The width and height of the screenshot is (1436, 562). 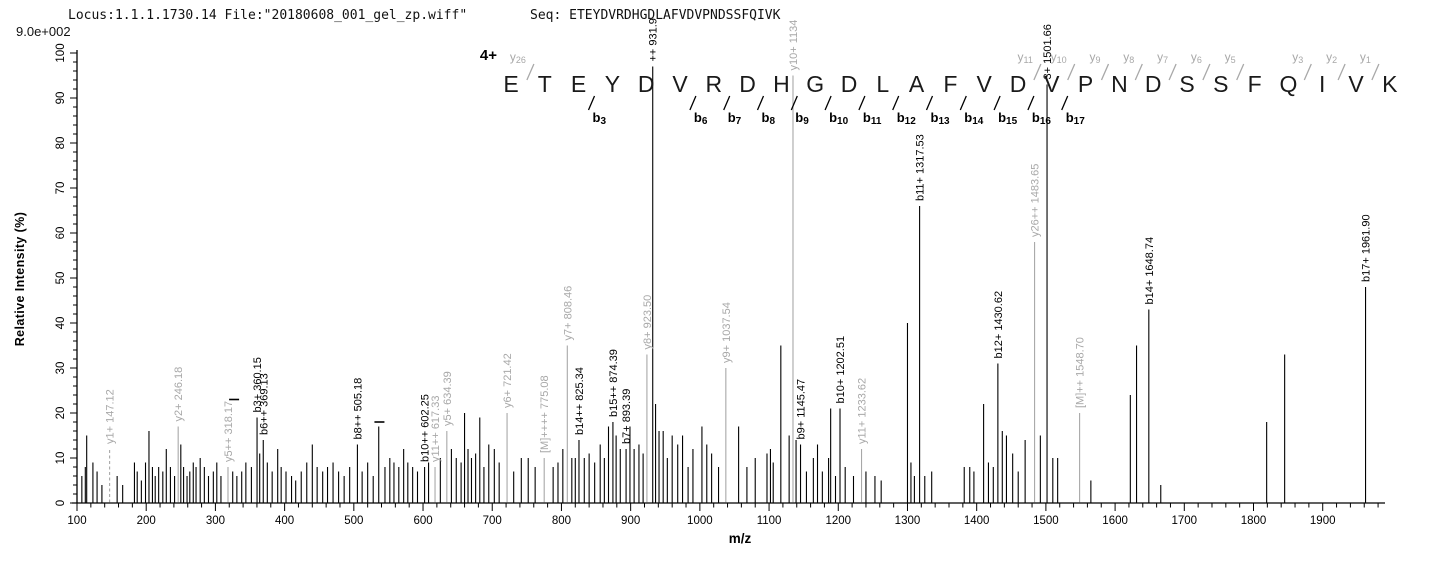 What do you see at coordinates (921, 167) in the screenshot?
I see `peak-label: b11+ 1317.53` at bounding box center [921, 167].